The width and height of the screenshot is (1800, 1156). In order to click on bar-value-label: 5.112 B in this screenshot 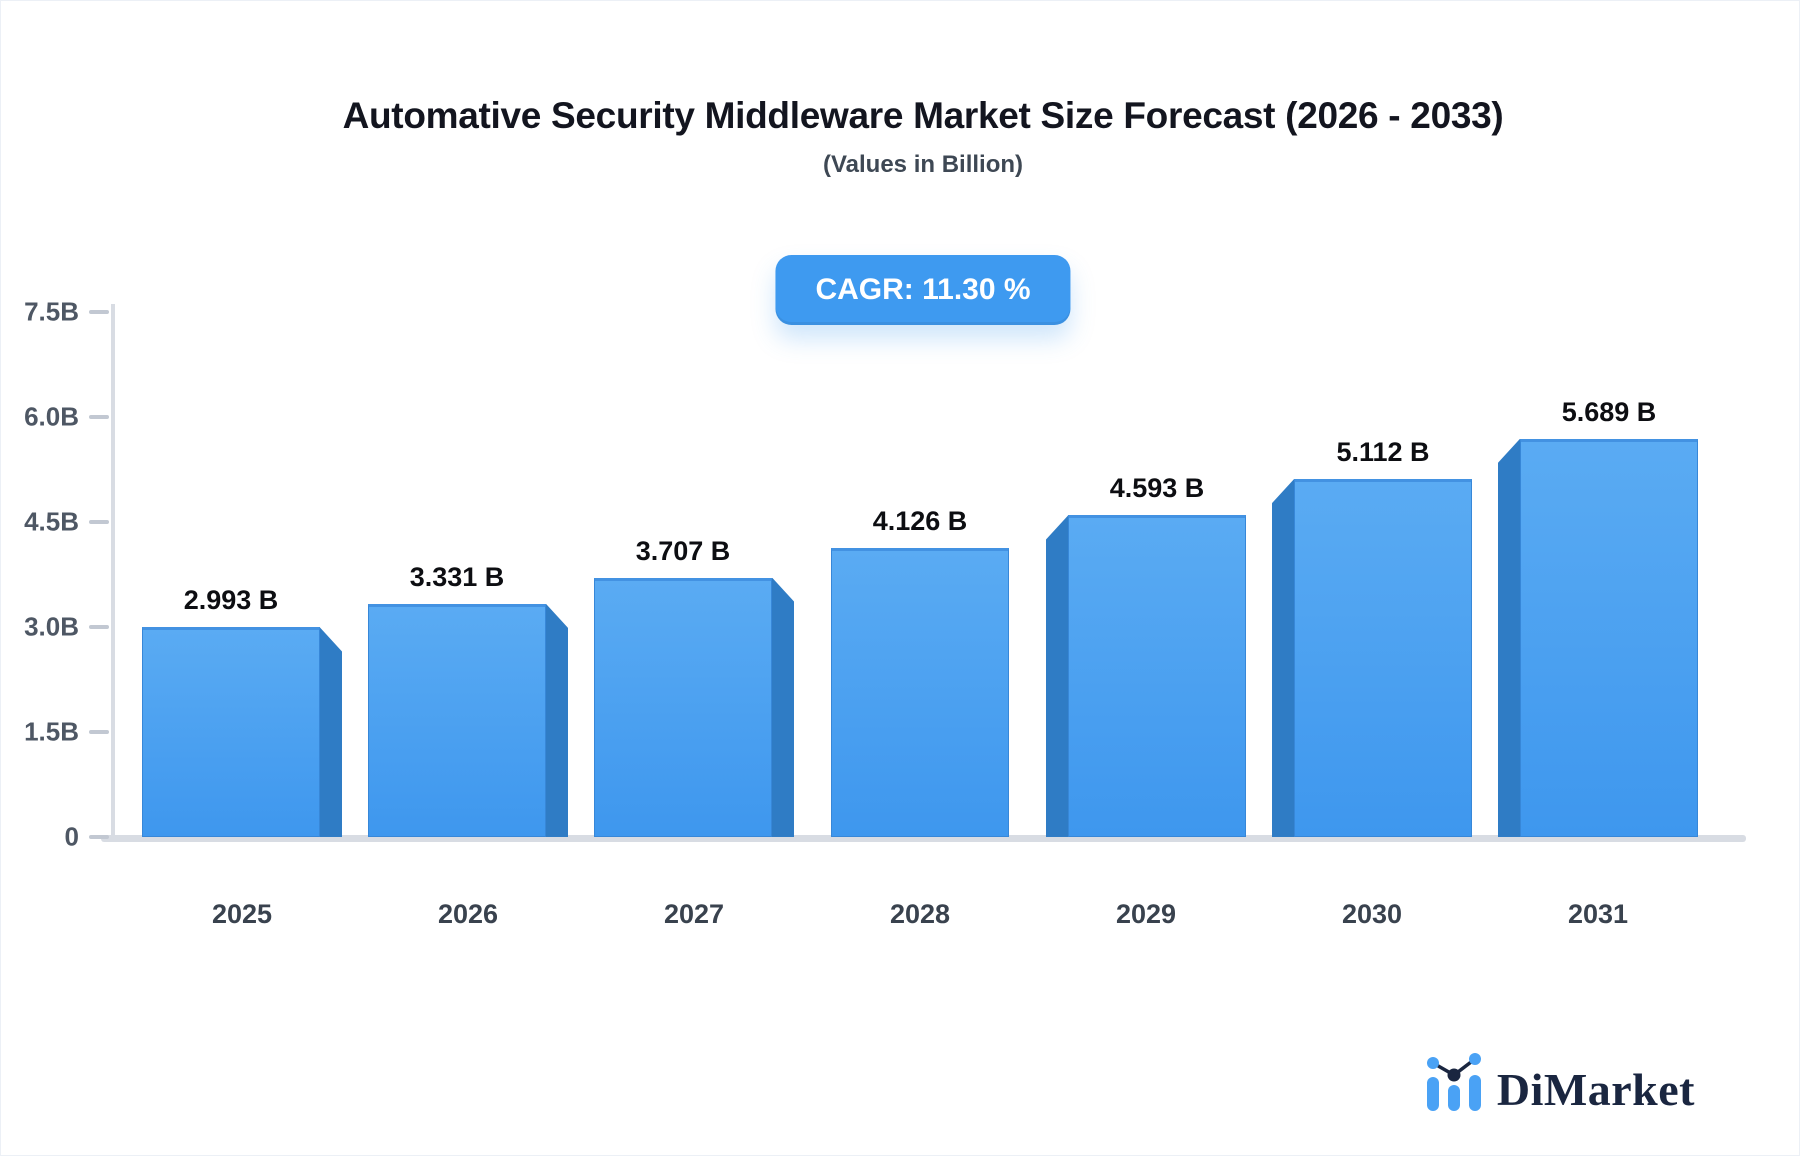, I will do `click(1383, 452)`.